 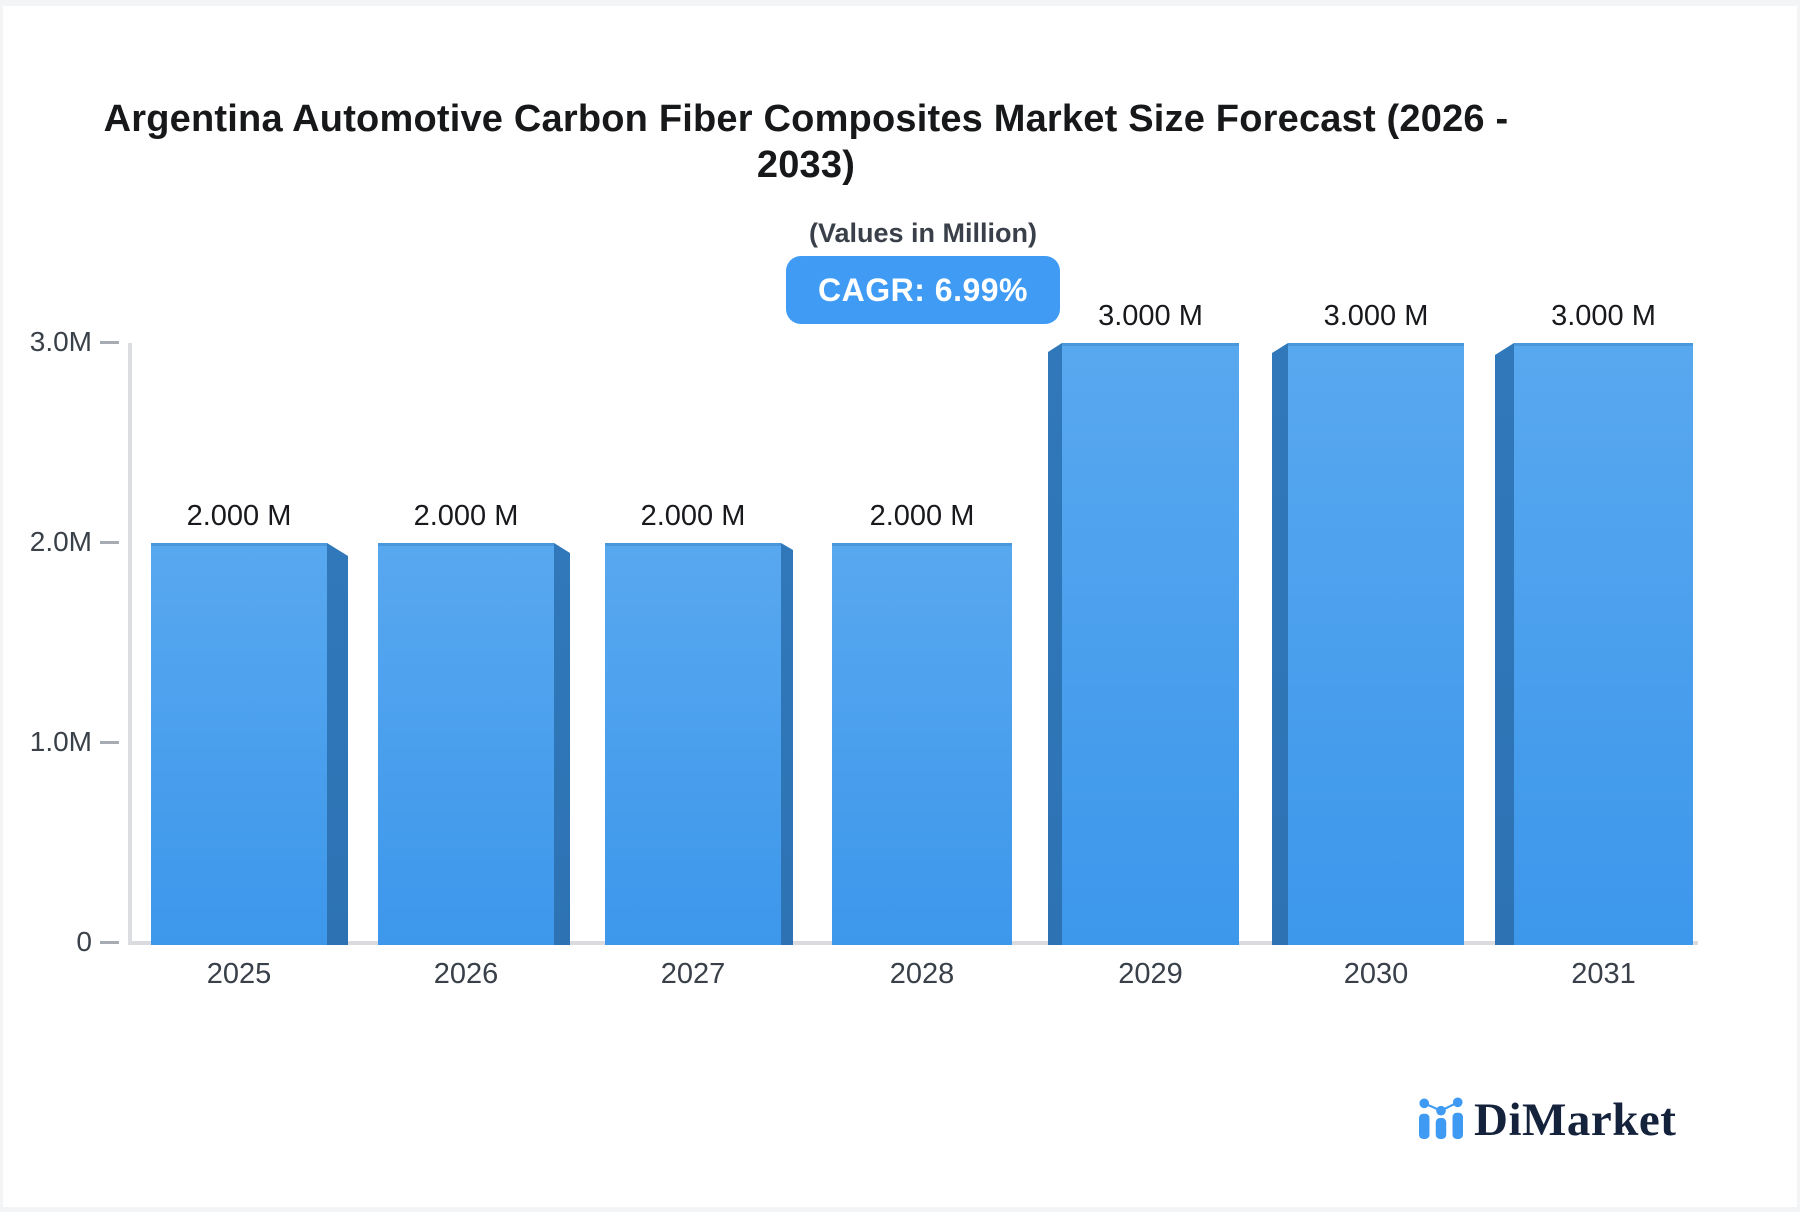 I want to click on y-tick-label: 2.0M, so click(x=60, y=541).